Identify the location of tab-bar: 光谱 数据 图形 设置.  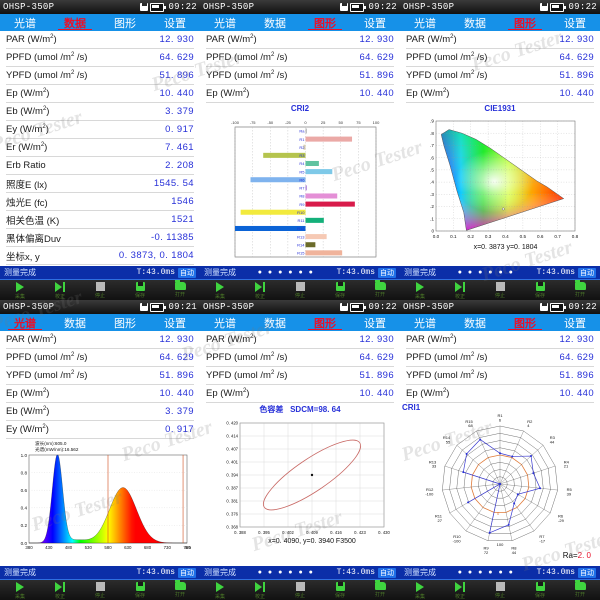
(300, 22).